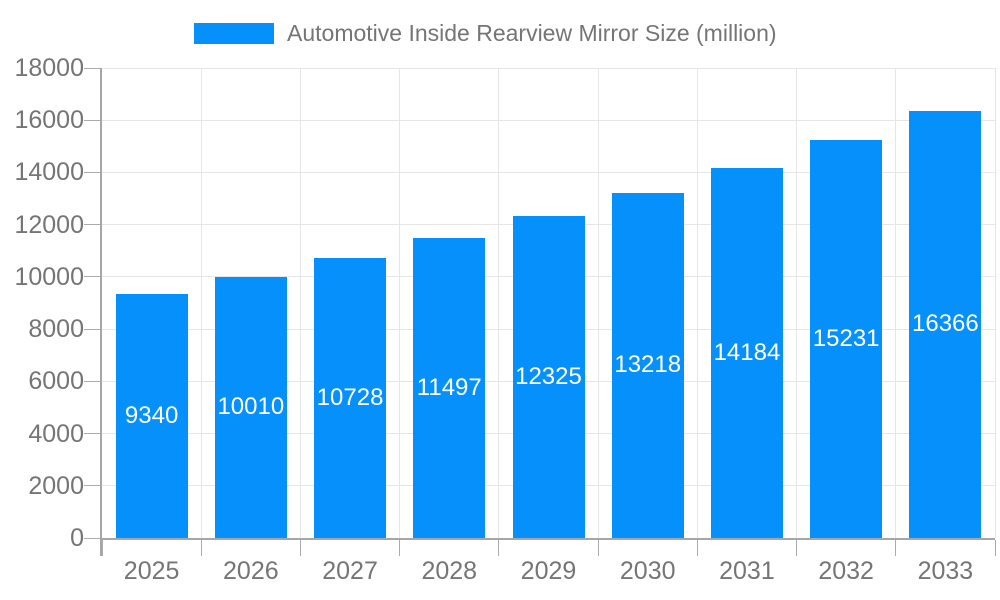 The height and width of the screenshot is (600, 1000). I want to click on x-tick-label: 2026, so click(251, 571).